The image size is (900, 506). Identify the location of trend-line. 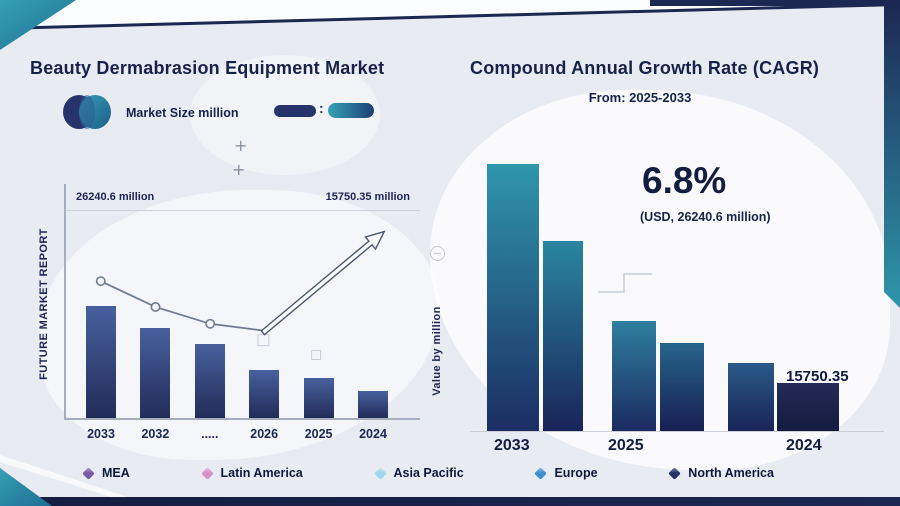
(182, 306).